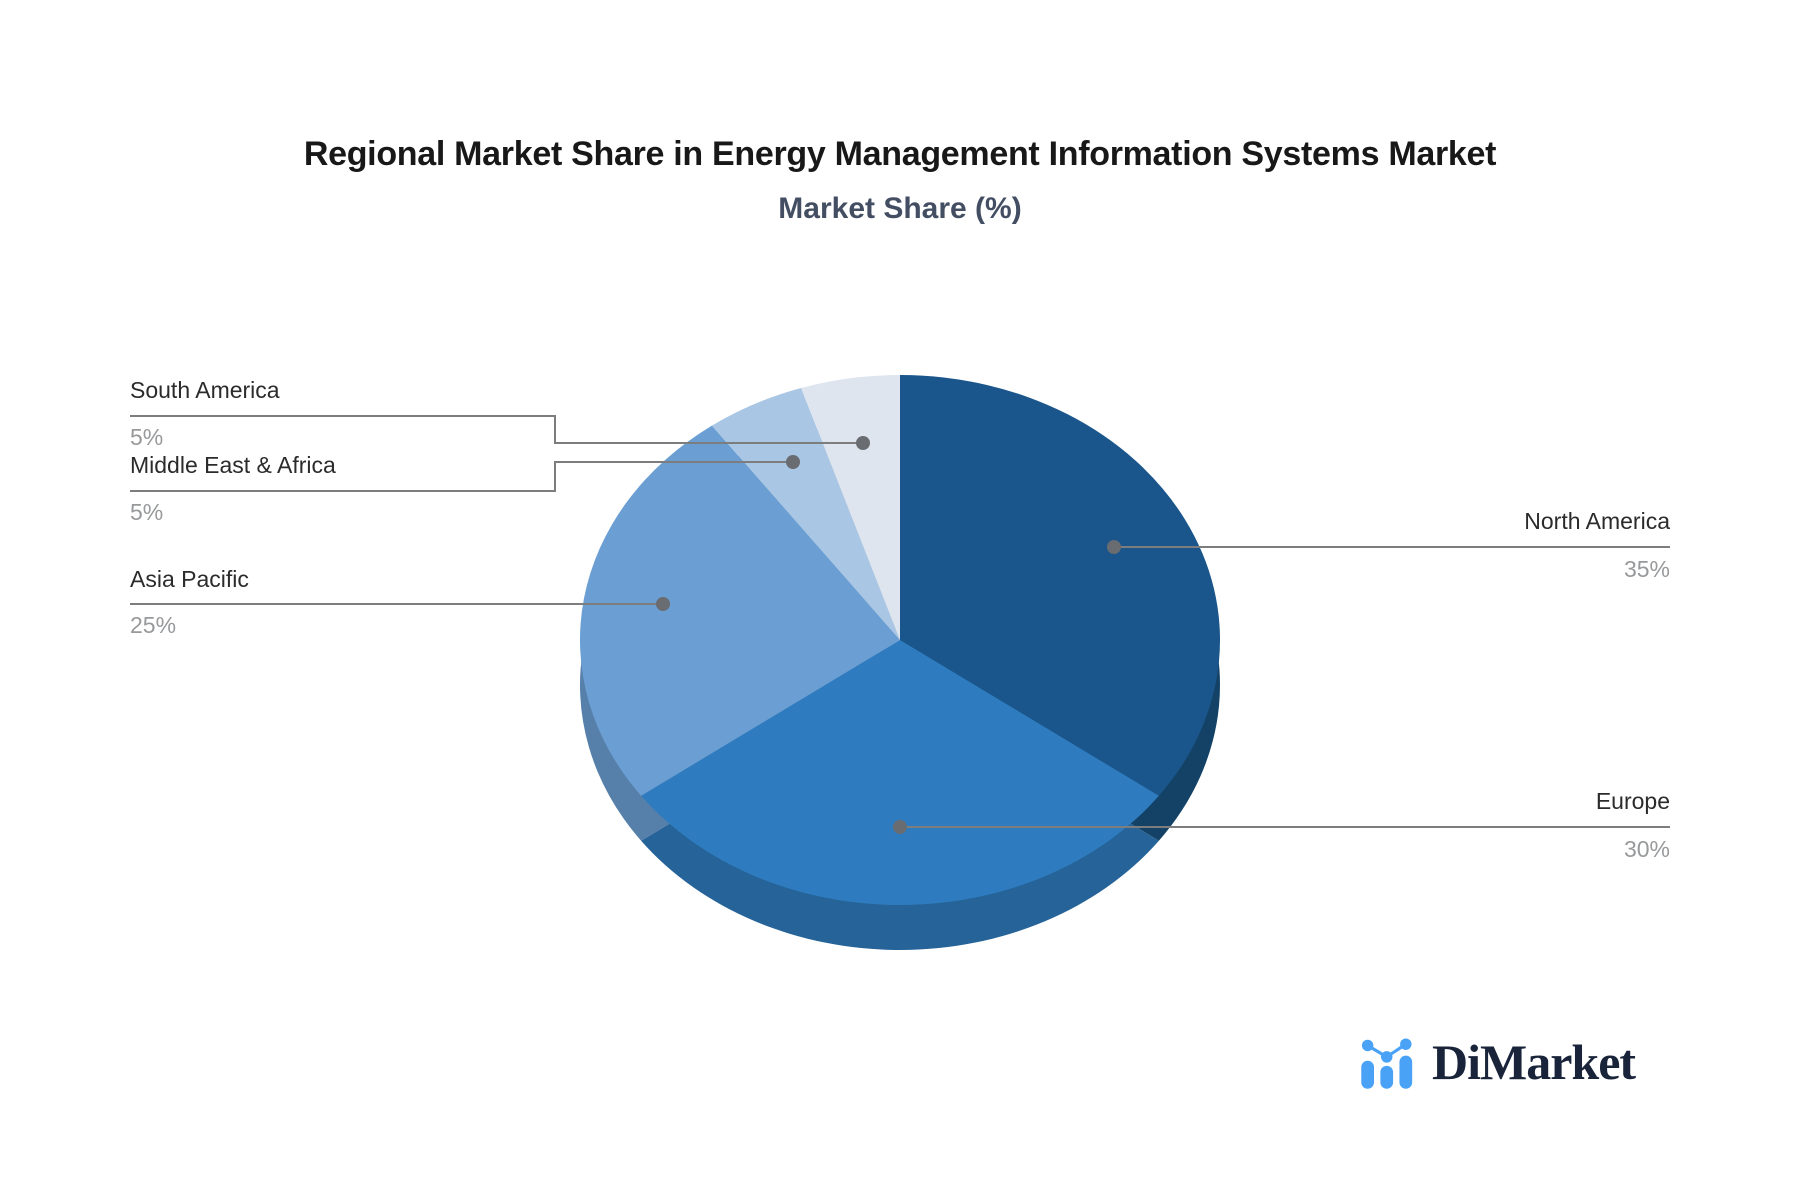 The image size is (1800, 1196). I want to click on leader-dot-europe, so click(900, 827).